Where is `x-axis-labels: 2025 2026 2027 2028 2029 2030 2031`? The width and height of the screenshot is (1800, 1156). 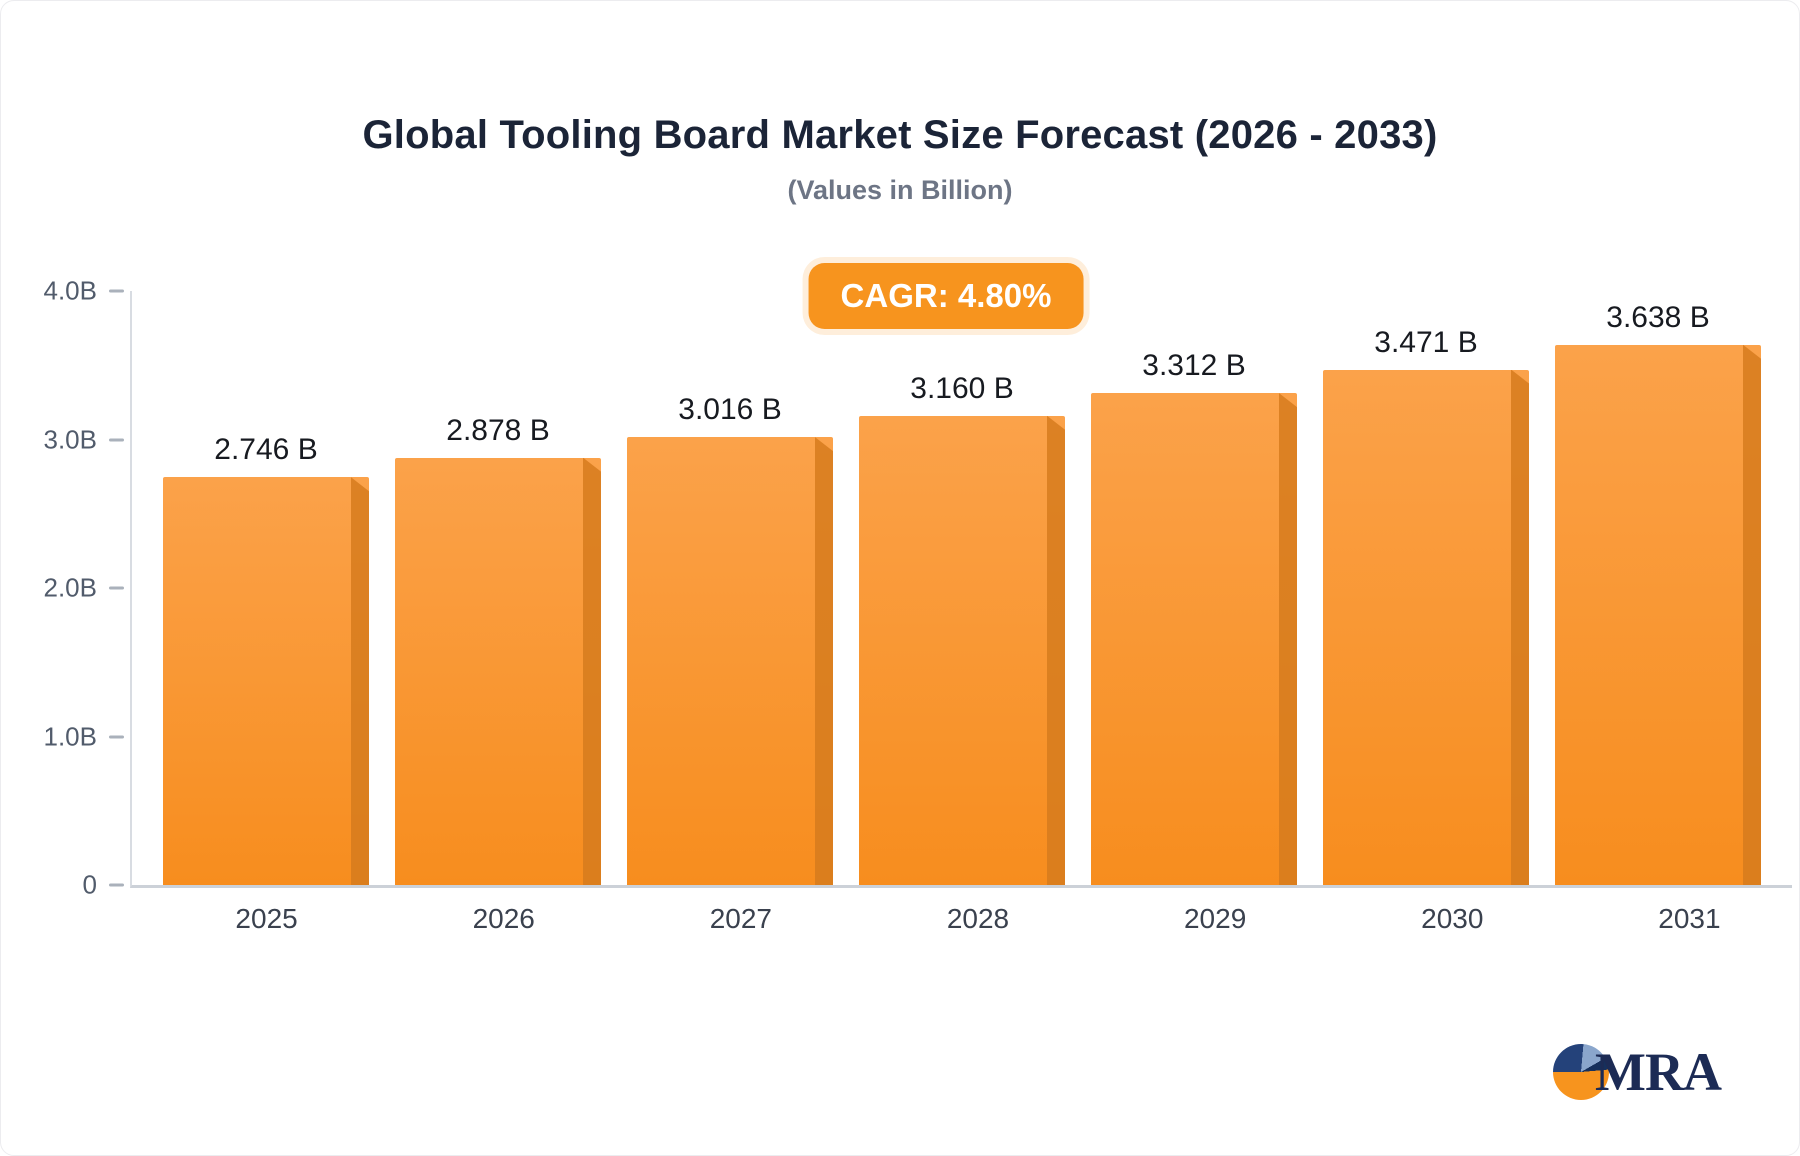
x-axis-labels: 2025 2026 2027 2028 2029 2030 2031 is located at coordinates (964, 919).